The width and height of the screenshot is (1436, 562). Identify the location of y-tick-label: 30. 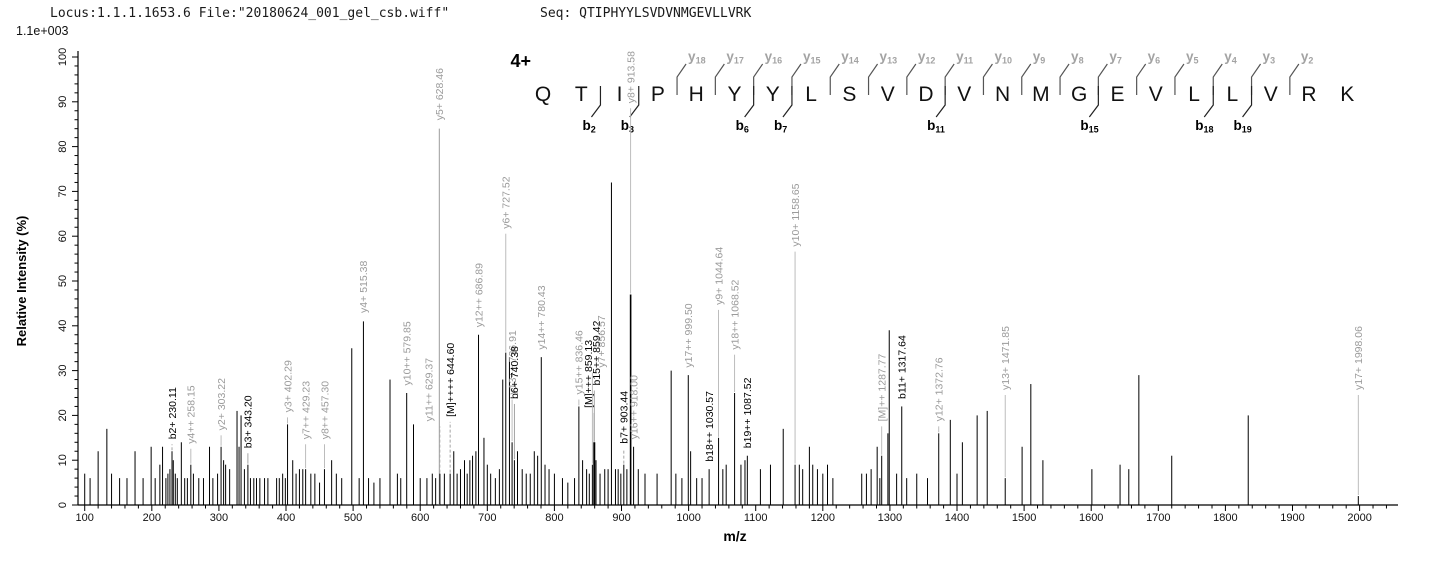
(63, 370).